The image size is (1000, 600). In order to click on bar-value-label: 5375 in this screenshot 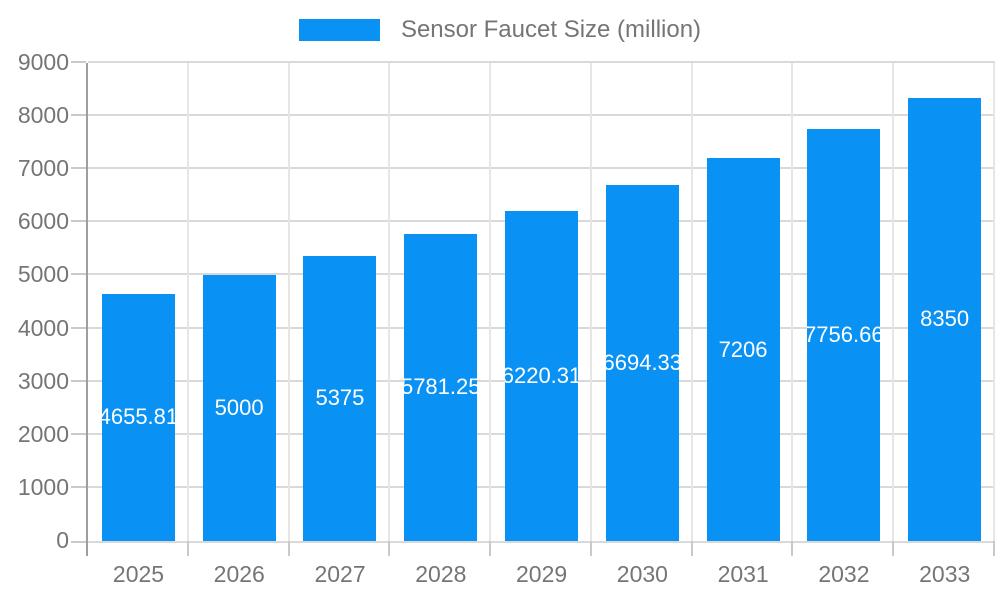, I will do `click(340, 398)`.